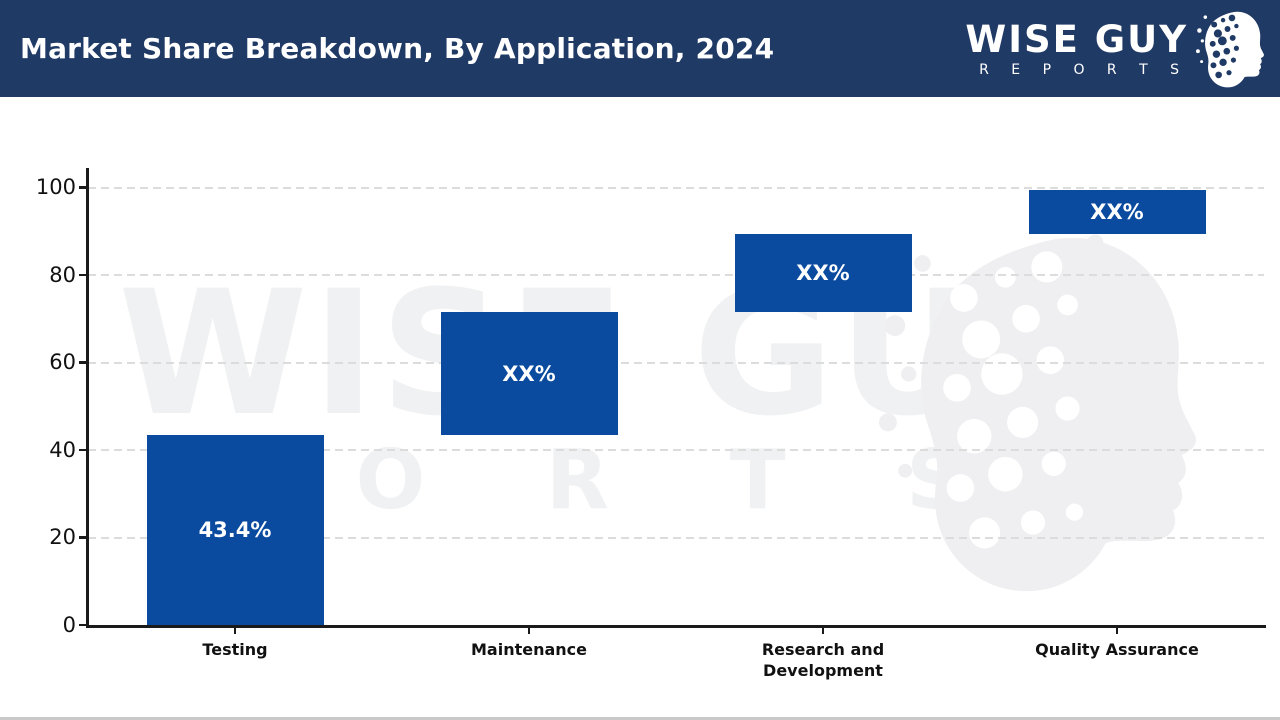 This screenshot has height=720, width=1280. Describe the element at coordinates (62, 537) in the screenshot. I see `y-tick-label: 20` at that location.